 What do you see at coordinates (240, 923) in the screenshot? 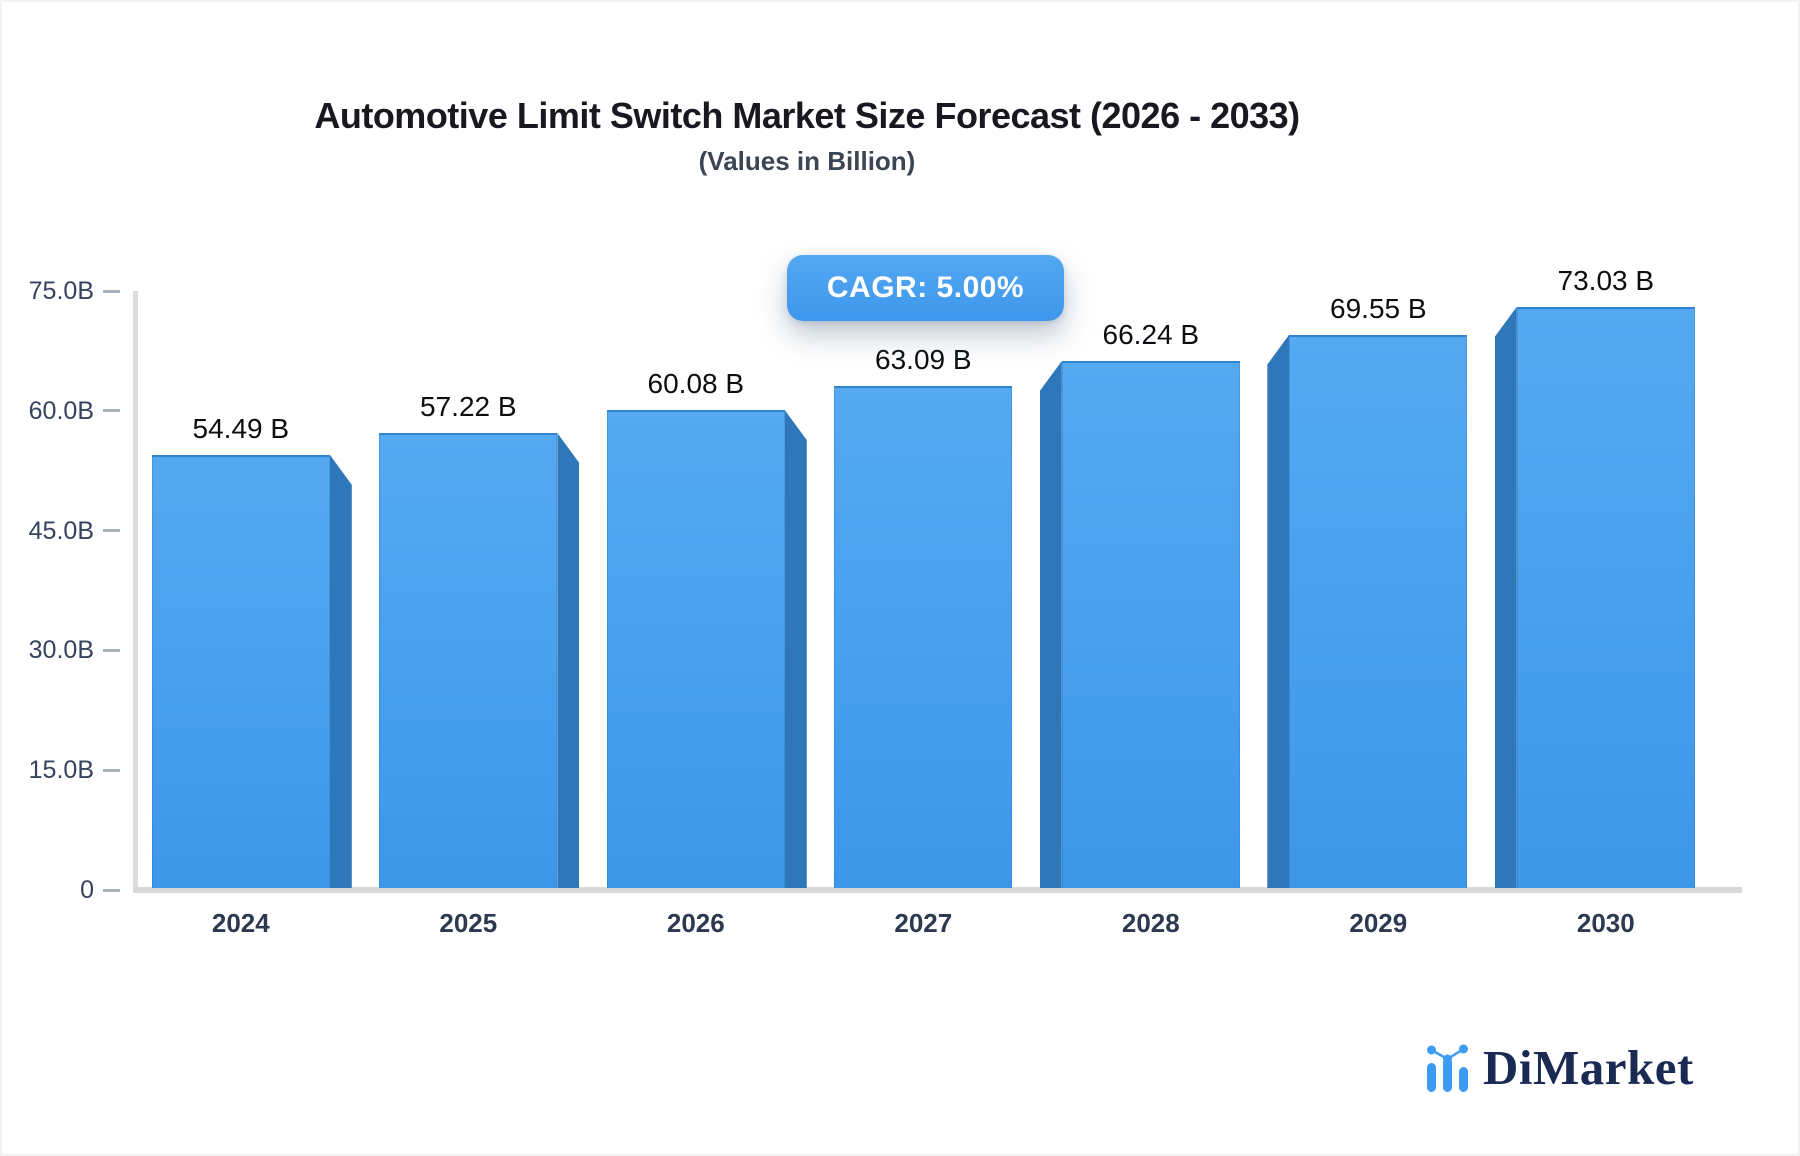
I see `x-axis-tick-label: 2024` at bounding box center [240, 923].